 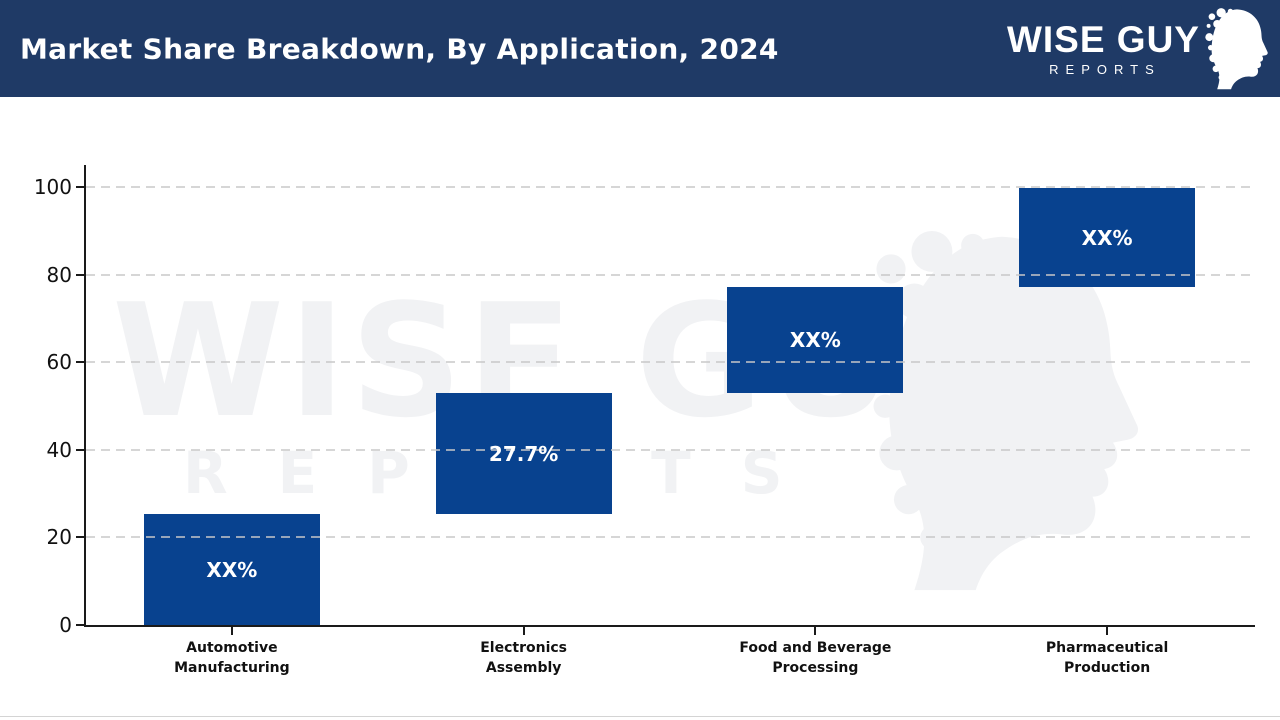 What do you see at coordinates (59, 449) in the screenshot?
I see `y-tick-label-40: 40` at bounding box center [59, 449].